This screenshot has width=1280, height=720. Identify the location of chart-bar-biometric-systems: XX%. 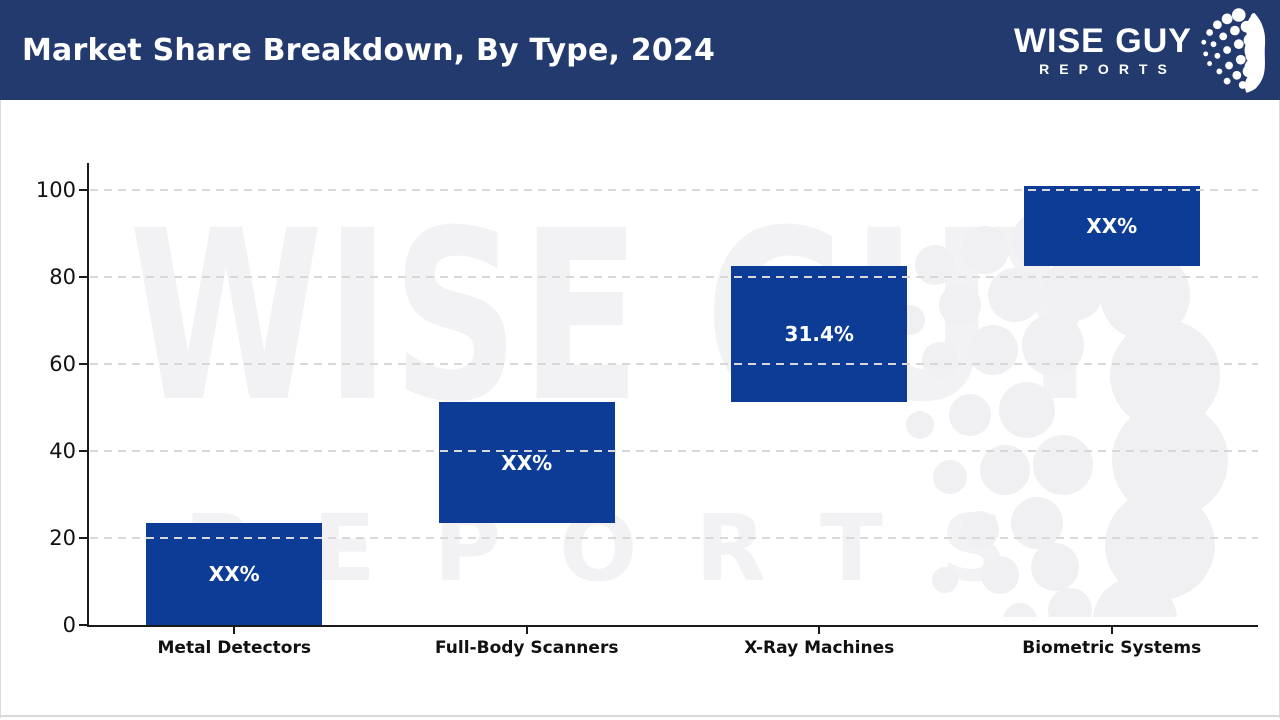
(1111, 225).